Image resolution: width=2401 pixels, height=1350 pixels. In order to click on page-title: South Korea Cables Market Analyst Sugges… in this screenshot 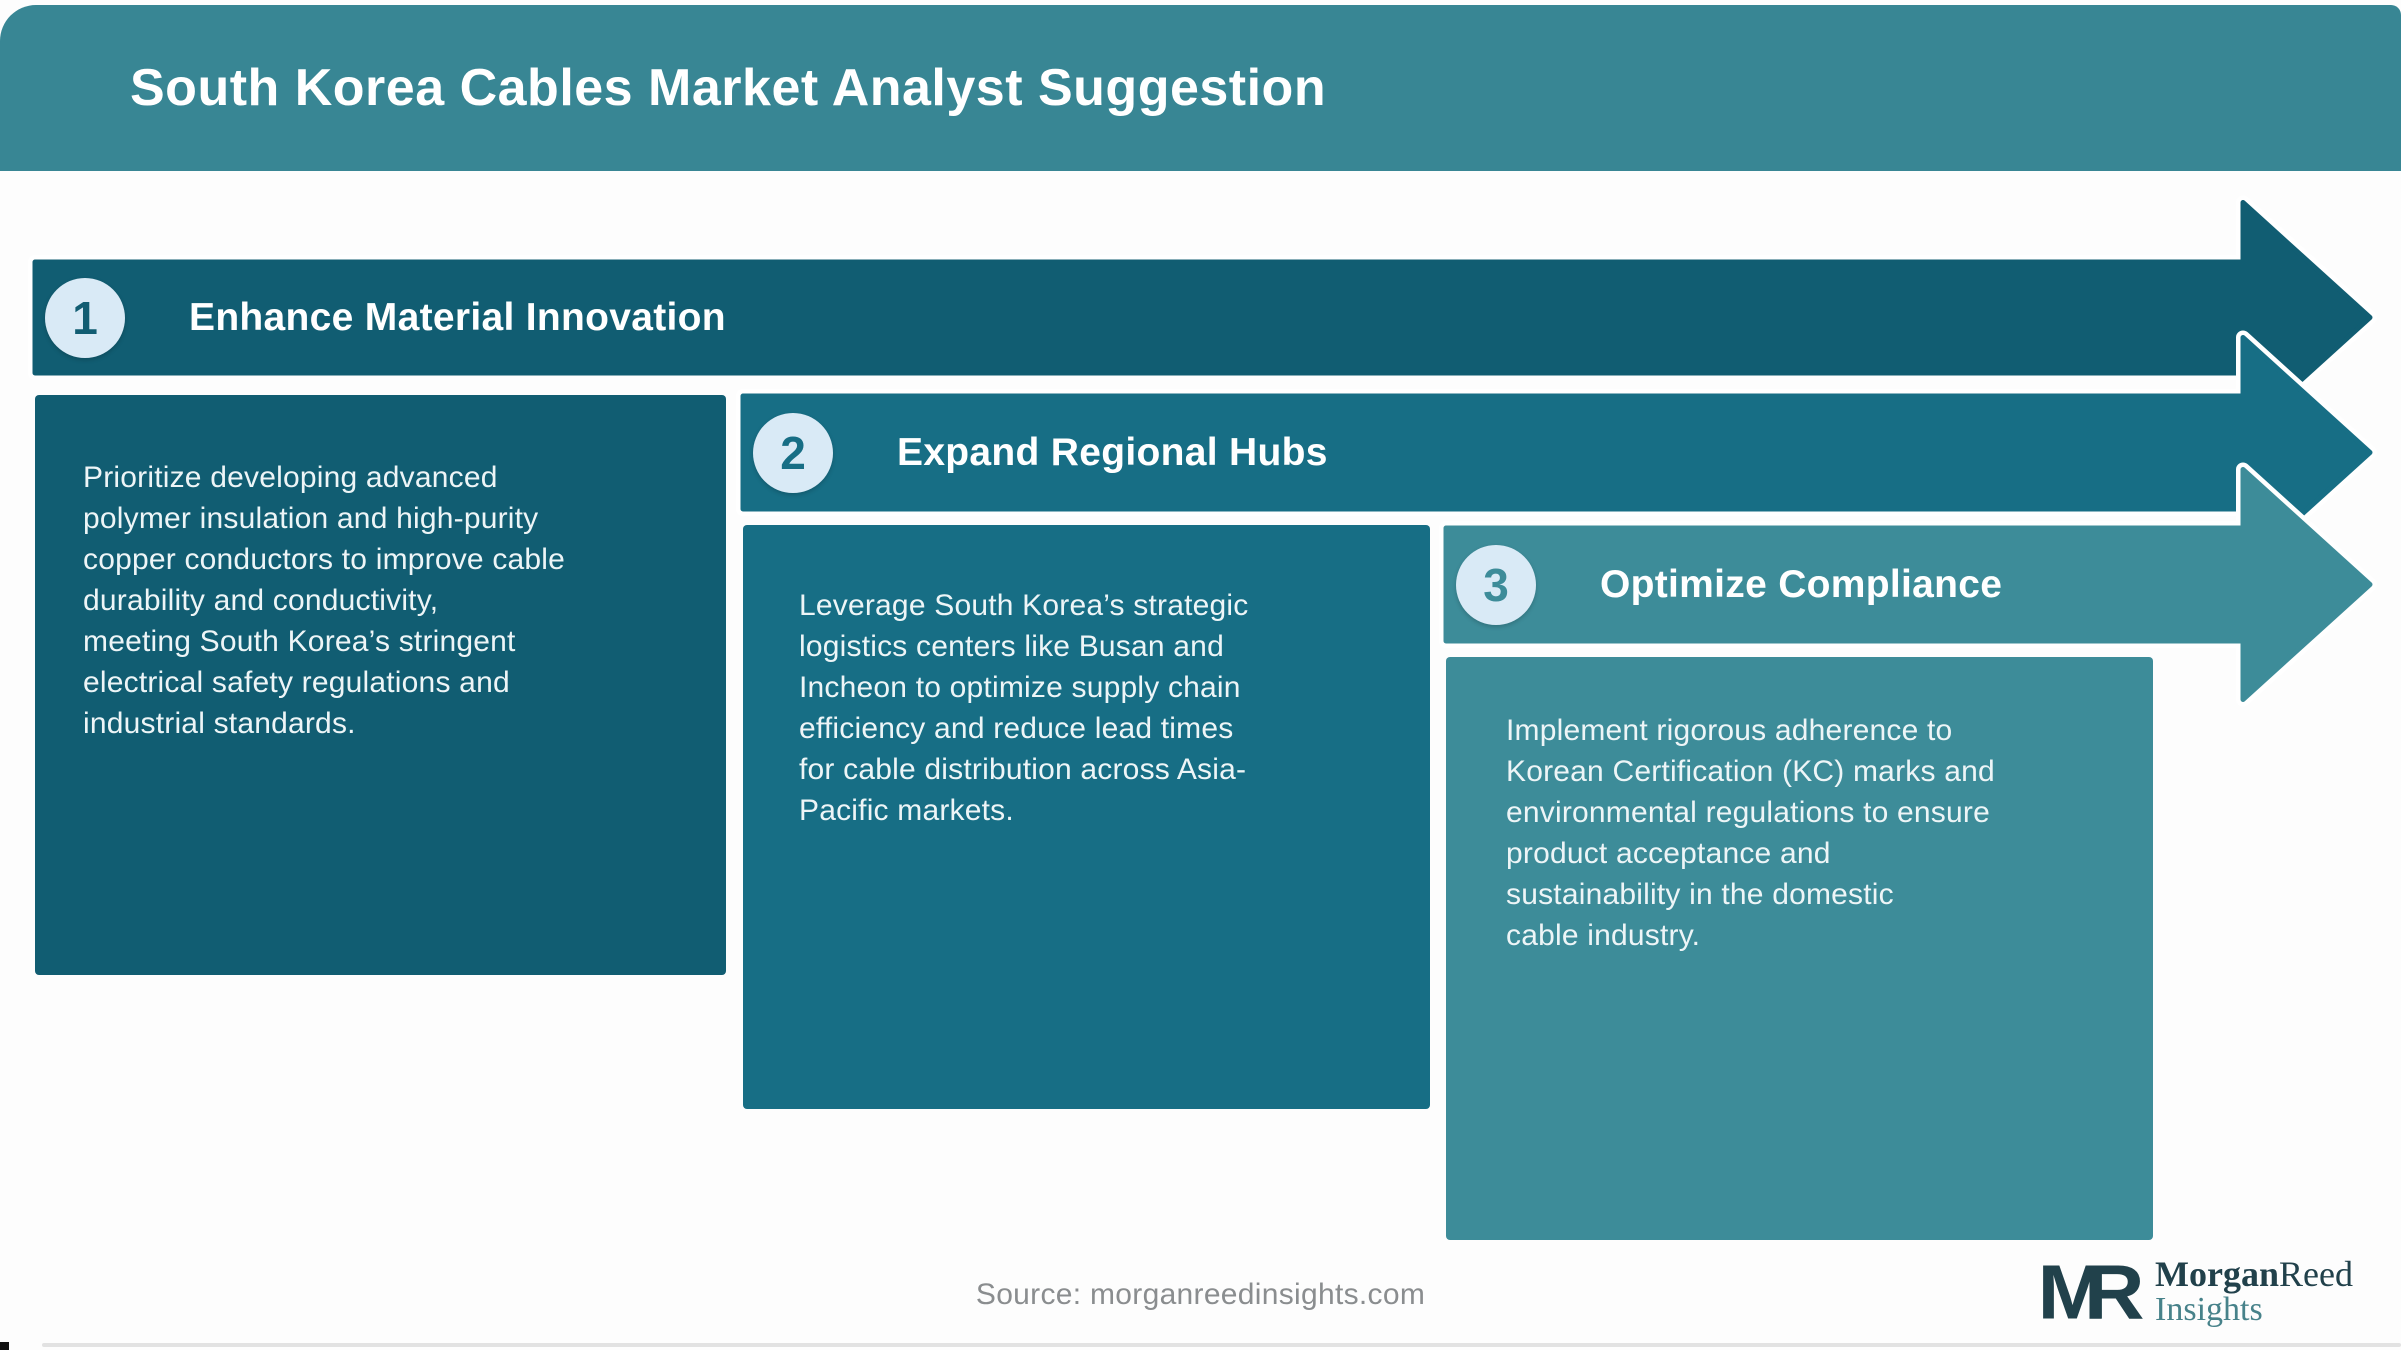, I will do `click(728, 88)`.